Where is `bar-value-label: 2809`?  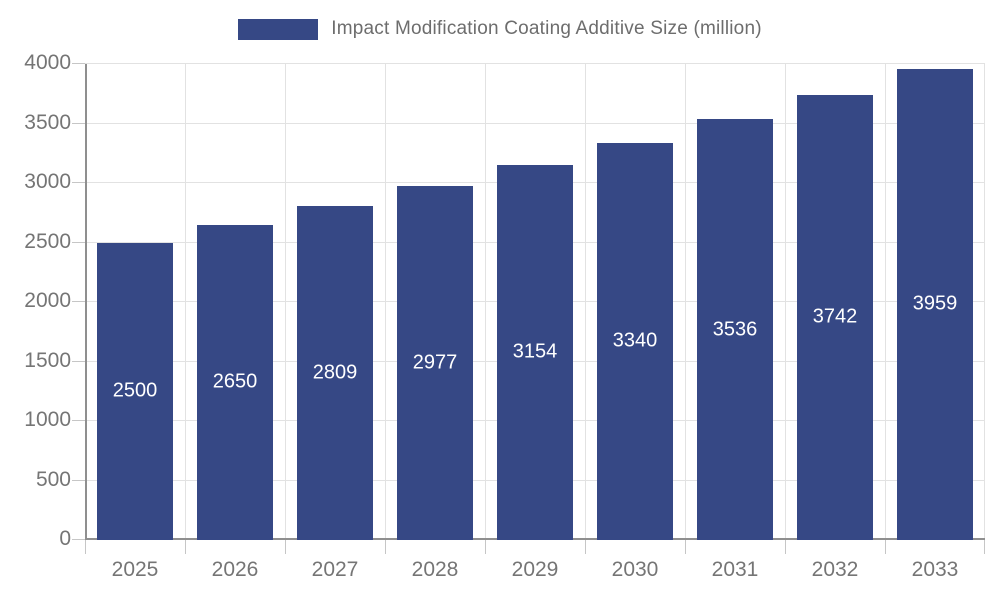
bar-value-label: 2809 is located at coordinates (335, 372).